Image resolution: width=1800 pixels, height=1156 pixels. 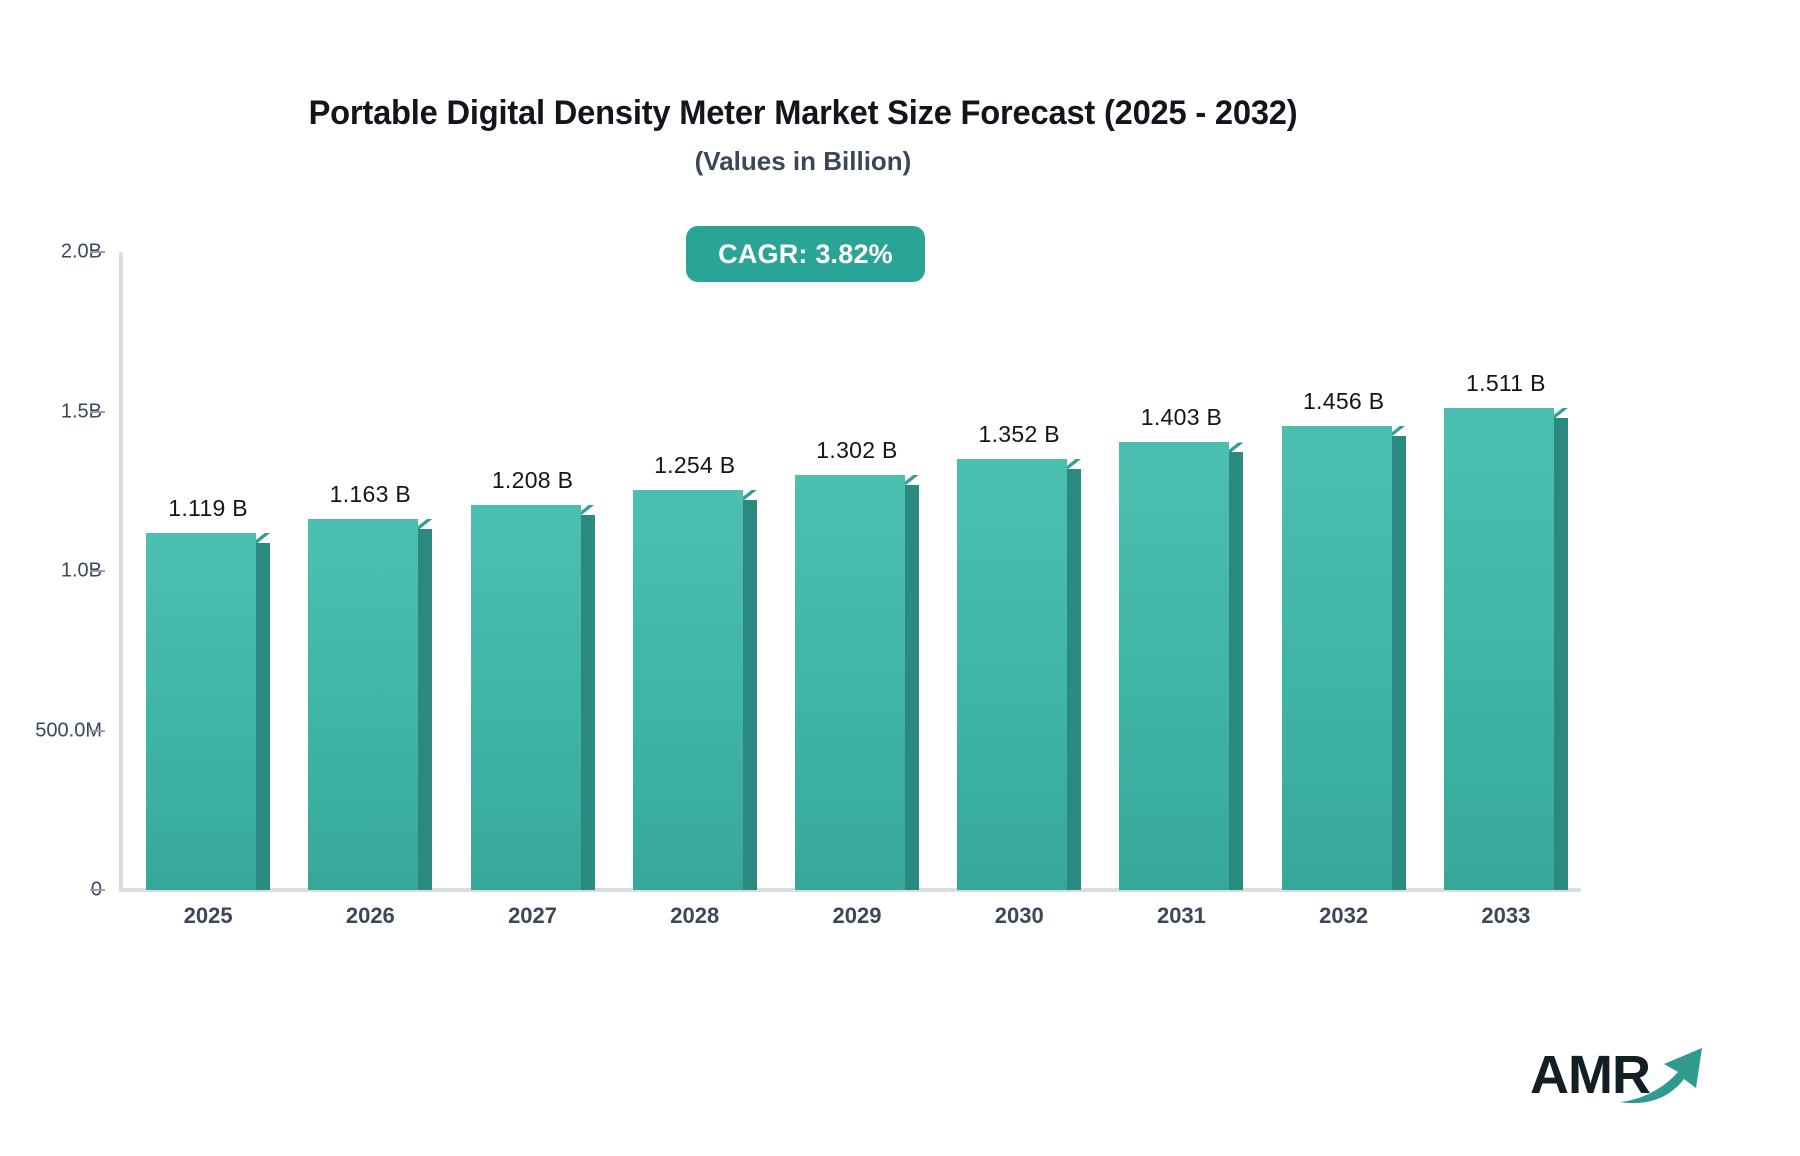 What do you see at coordinates (208, 508) in the screenshot?
I see `bar-value-label: 1.119 B` at bounding box center [208, 508].